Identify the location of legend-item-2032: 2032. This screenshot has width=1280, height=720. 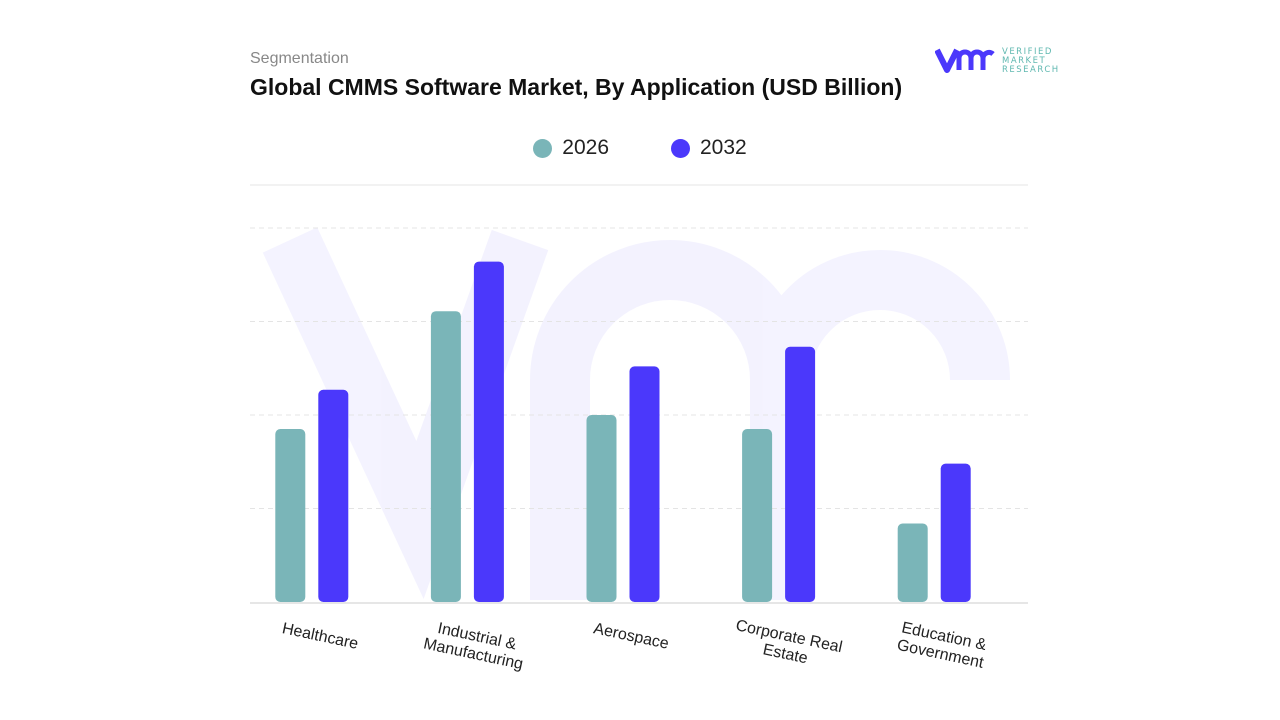
(709, 148).